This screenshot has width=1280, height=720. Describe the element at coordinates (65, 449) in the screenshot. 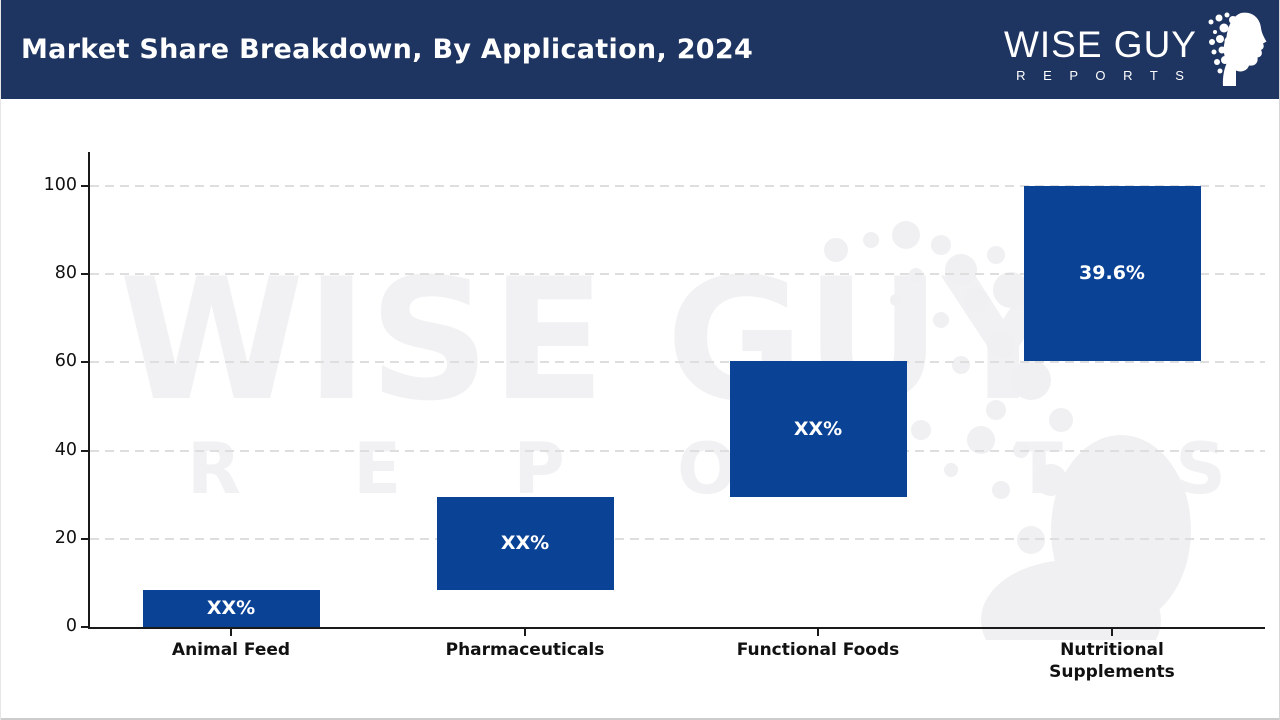

I see `y-tick-label-40: 40` at that location.